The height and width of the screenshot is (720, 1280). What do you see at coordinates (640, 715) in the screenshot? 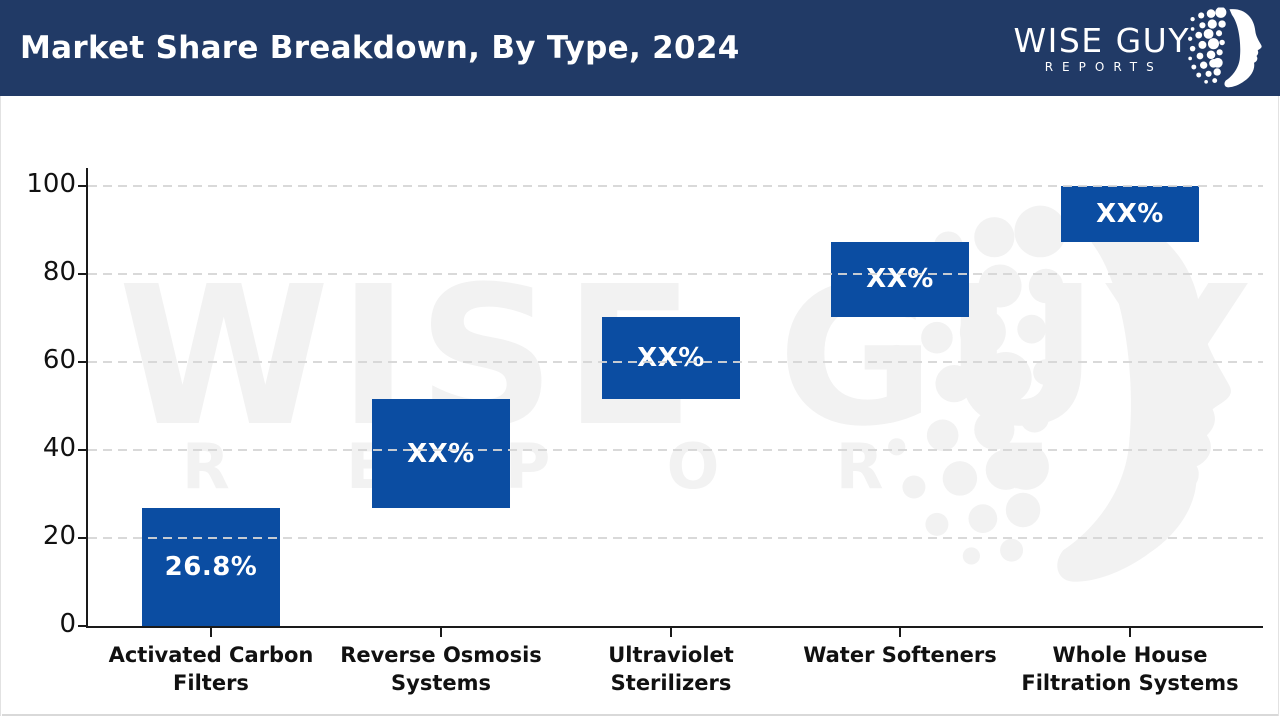
I see `bottom-divider` at bounding box center [640, 715].